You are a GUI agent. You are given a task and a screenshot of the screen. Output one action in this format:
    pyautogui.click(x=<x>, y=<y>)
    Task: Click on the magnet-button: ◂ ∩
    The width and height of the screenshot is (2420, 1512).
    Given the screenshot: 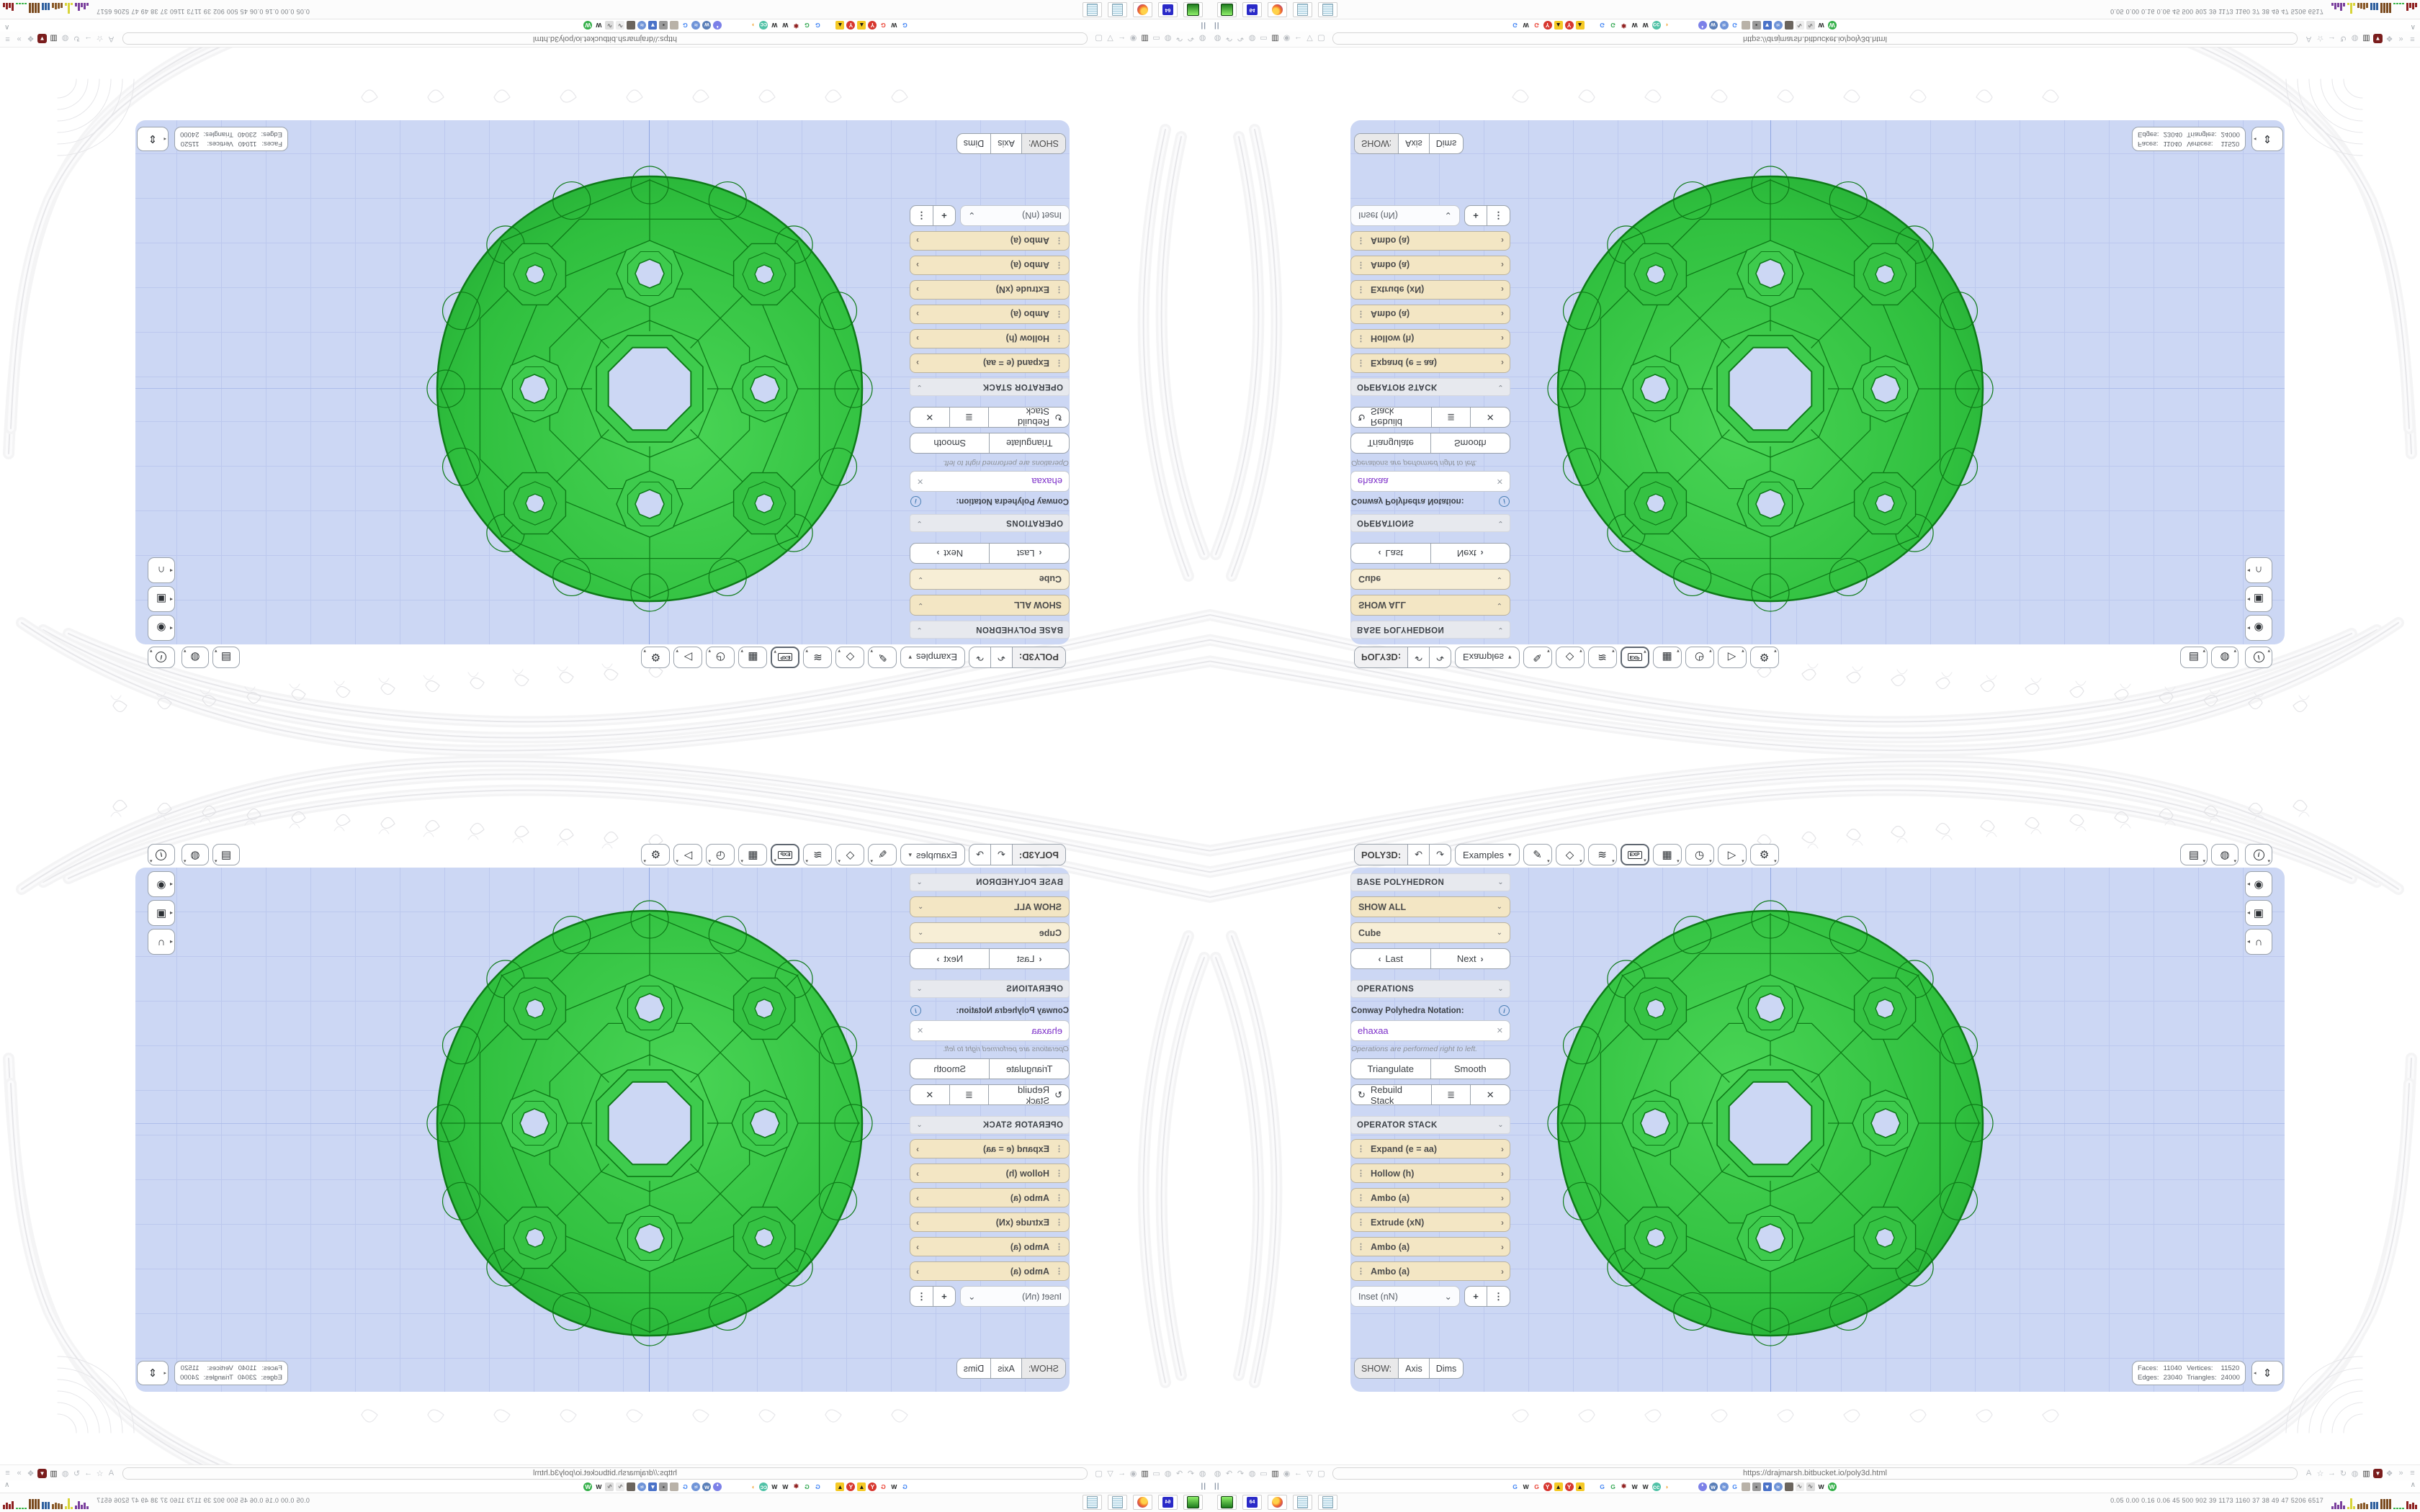 What is the action you would take?
    pyautogui.click(x=161, y=570)
    